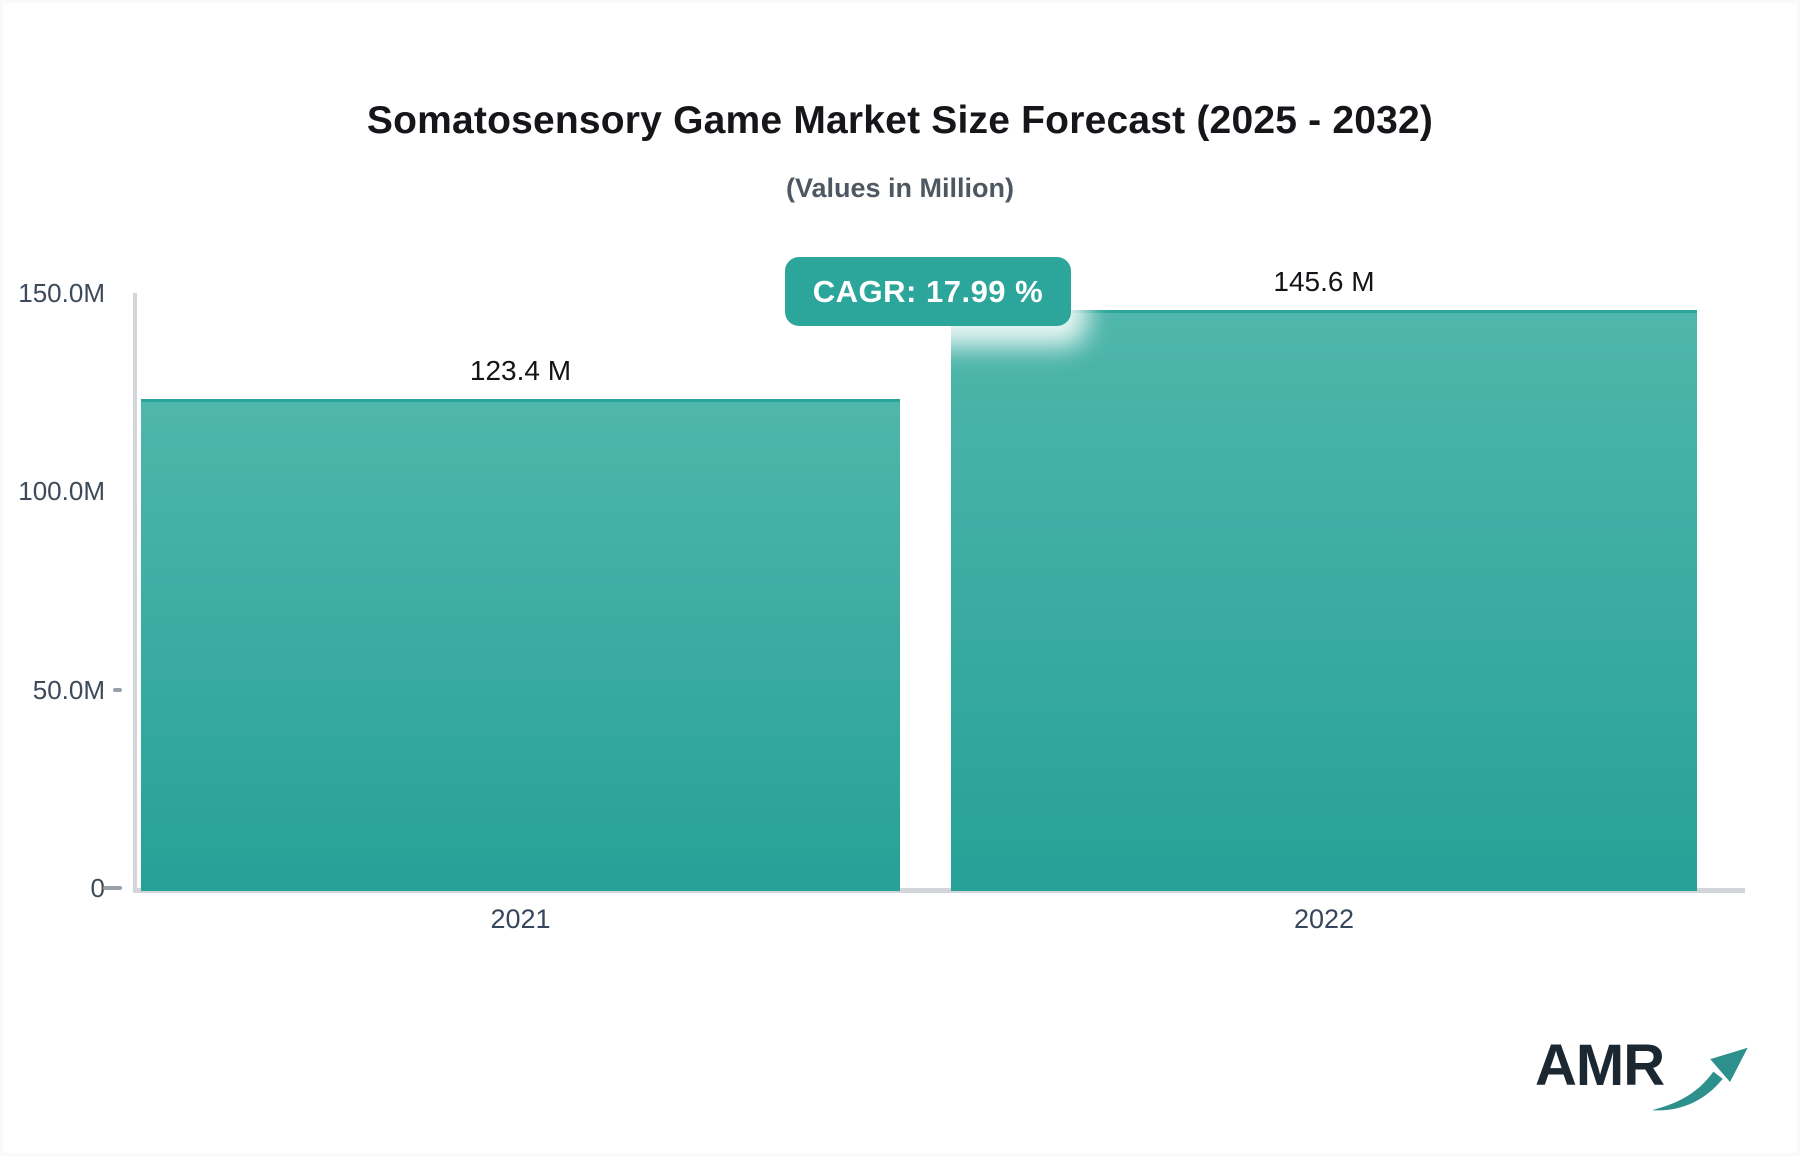 This screenshot has height=1156, width=1800. I want to click on y-tick-label-100.0M: 100.0M, so click(61, 491).